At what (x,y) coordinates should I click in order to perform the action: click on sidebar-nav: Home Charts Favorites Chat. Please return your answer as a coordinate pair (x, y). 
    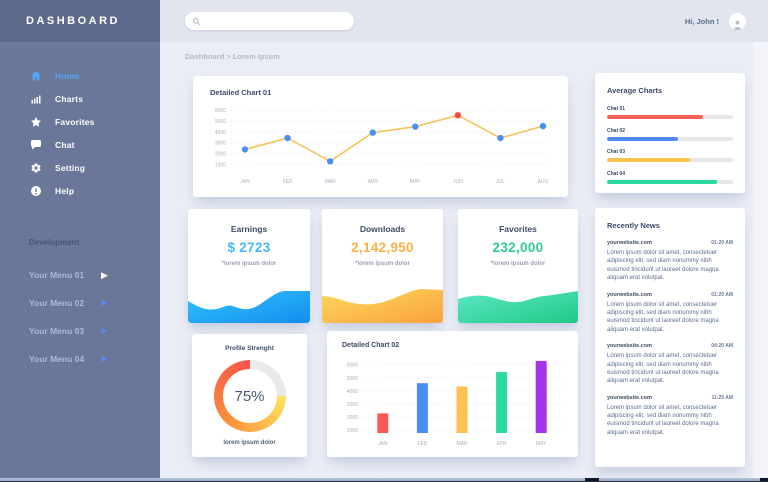
    Looking at the image, I should click on (80, 133).